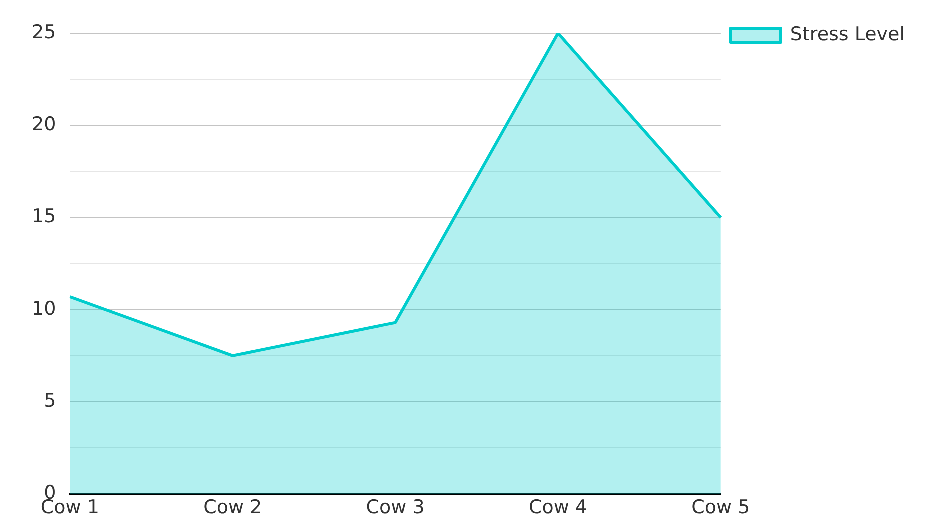 The image size is (927, 531). Describe the element at coordinates (848, 34) in the screenshot. I see `legend-label: Stress Level` at that location.